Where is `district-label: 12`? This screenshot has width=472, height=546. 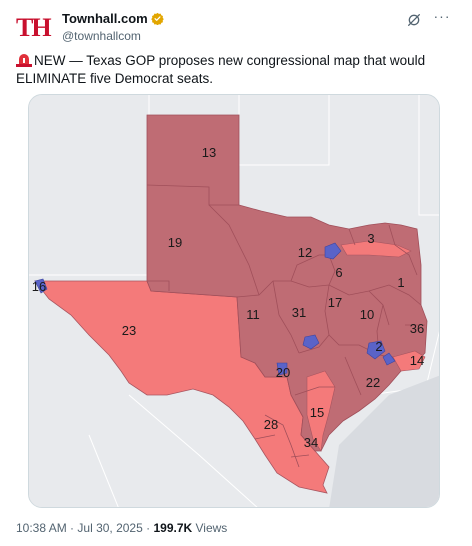 district-label: 12 is located at coordinates (305, 252).